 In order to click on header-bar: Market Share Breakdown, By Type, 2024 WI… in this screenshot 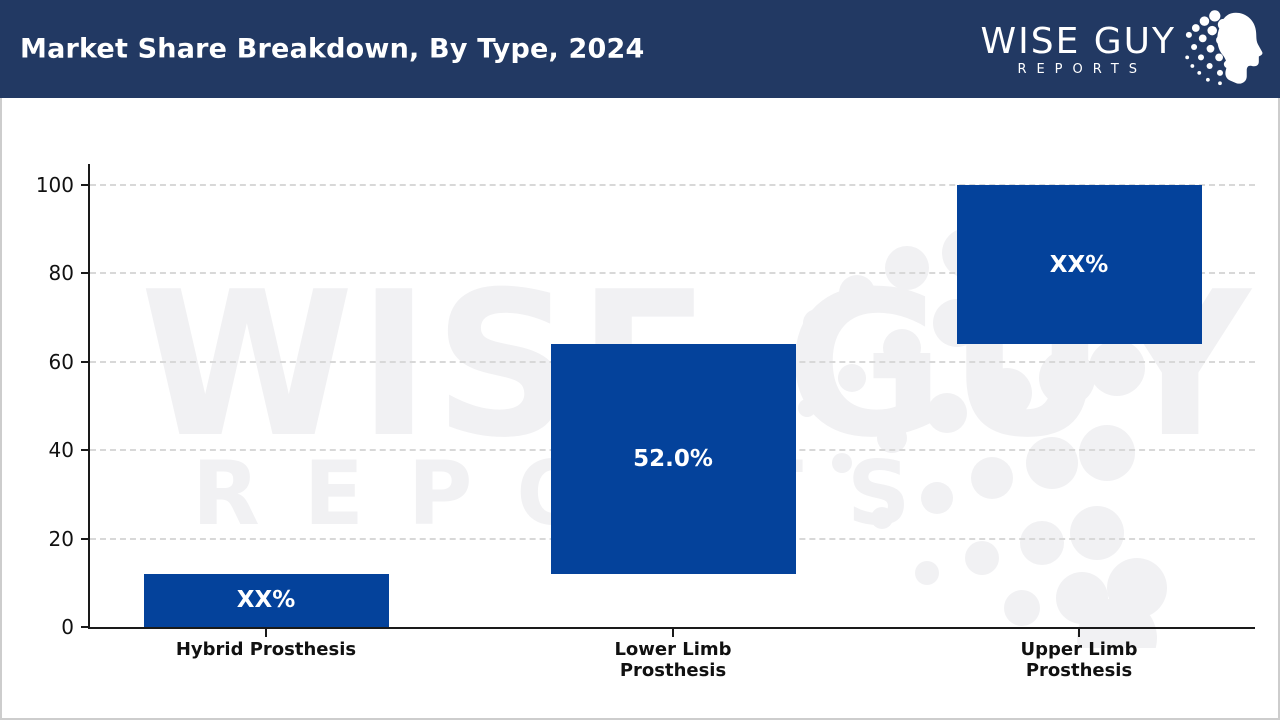, I will do `click(640, 49)`.